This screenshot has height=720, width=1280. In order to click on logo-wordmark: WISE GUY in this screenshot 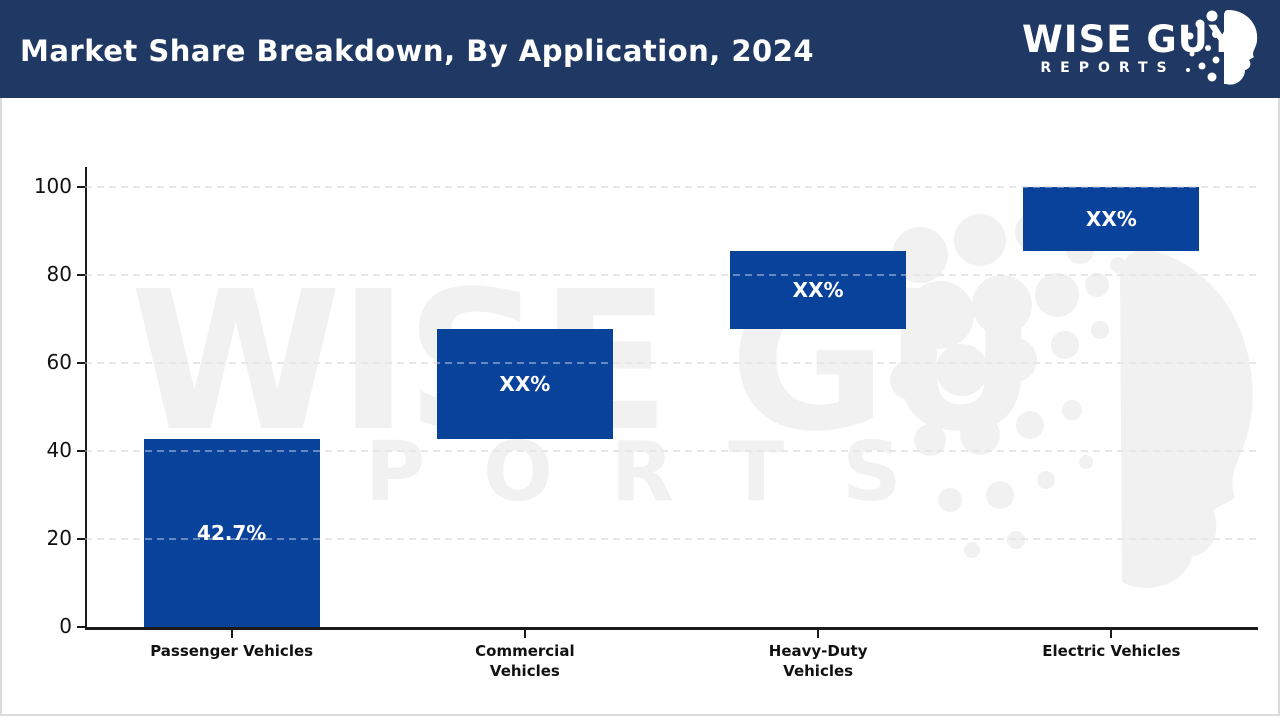, I will do `click(1129, 39)`.